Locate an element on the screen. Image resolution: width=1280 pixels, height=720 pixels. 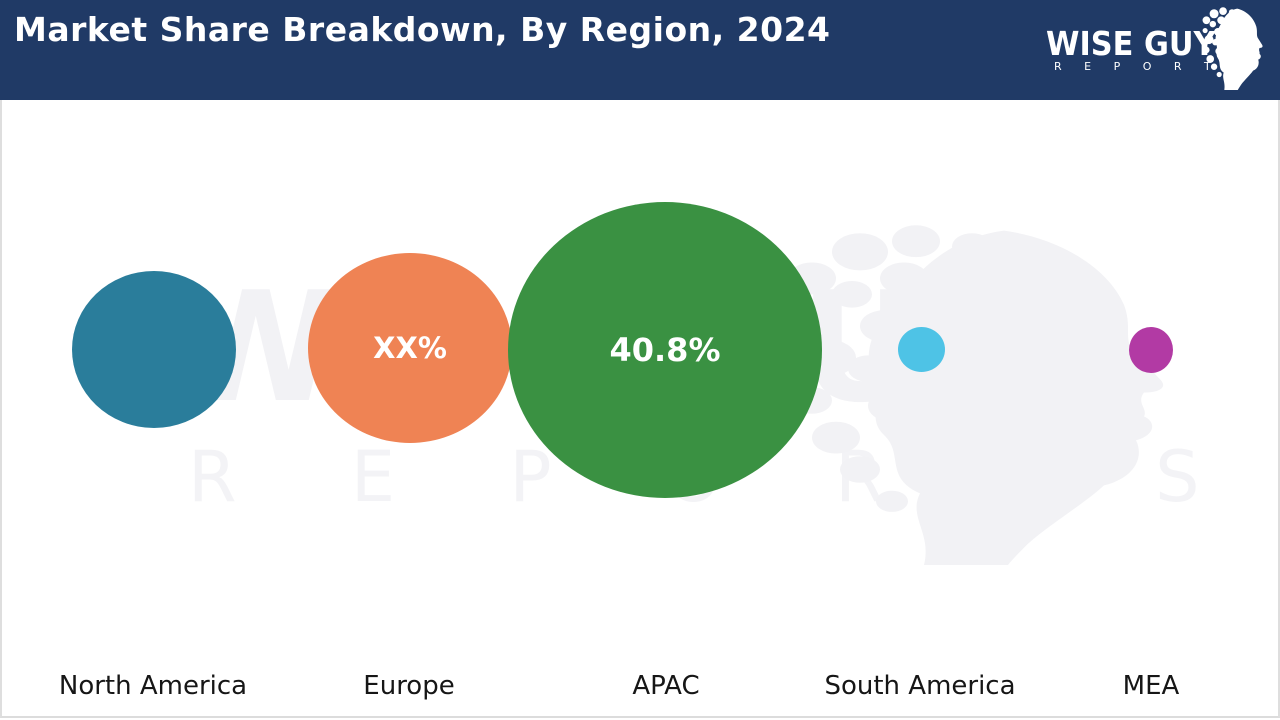
brand-logo: WISE GUY R E P O R T S is located at coordinates (1155, 50).